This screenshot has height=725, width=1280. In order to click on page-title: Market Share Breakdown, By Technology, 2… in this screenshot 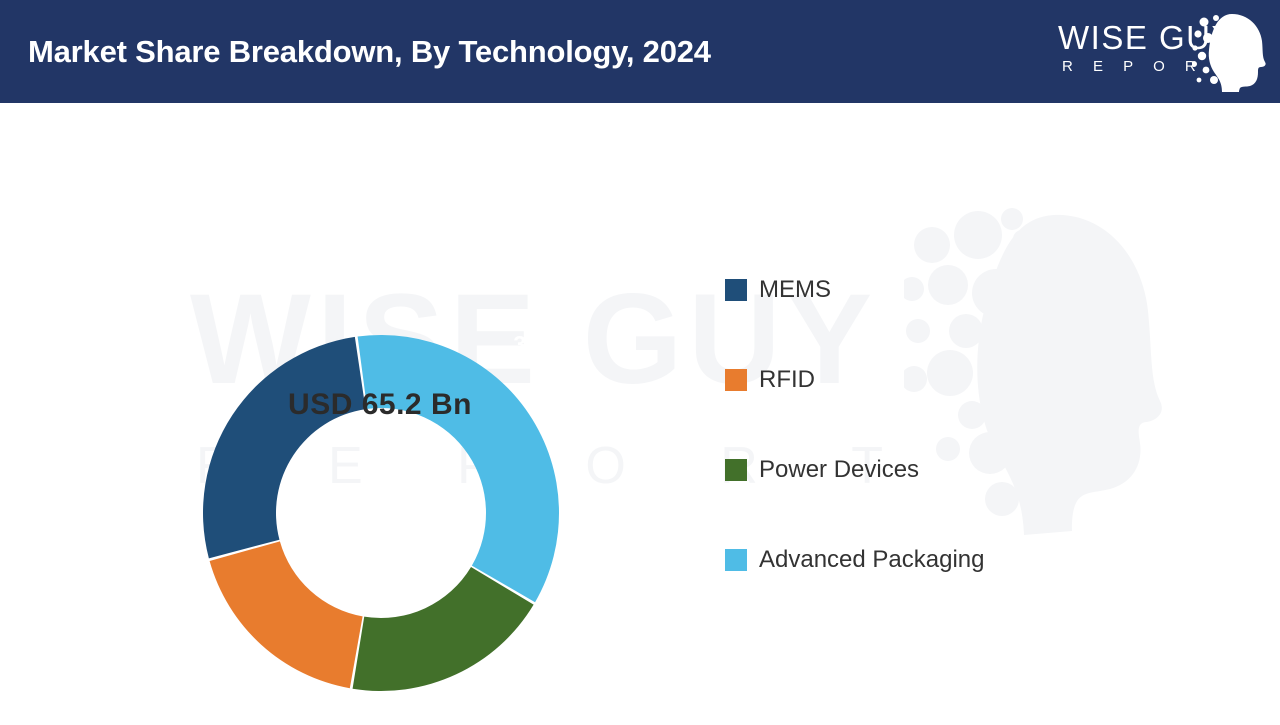, I will do `click(369, 51)`.